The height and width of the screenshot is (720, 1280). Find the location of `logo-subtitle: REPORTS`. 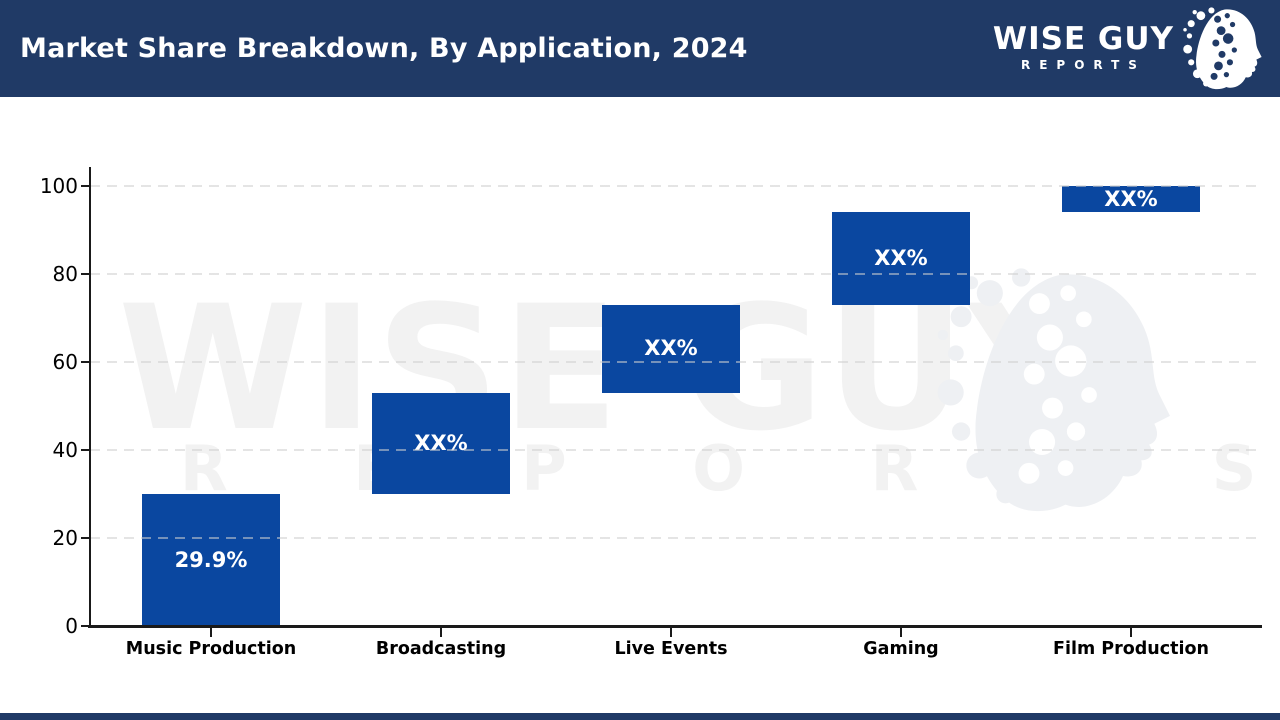

logo-subtitle: REPORTS is located at coordinates (1083, 65).